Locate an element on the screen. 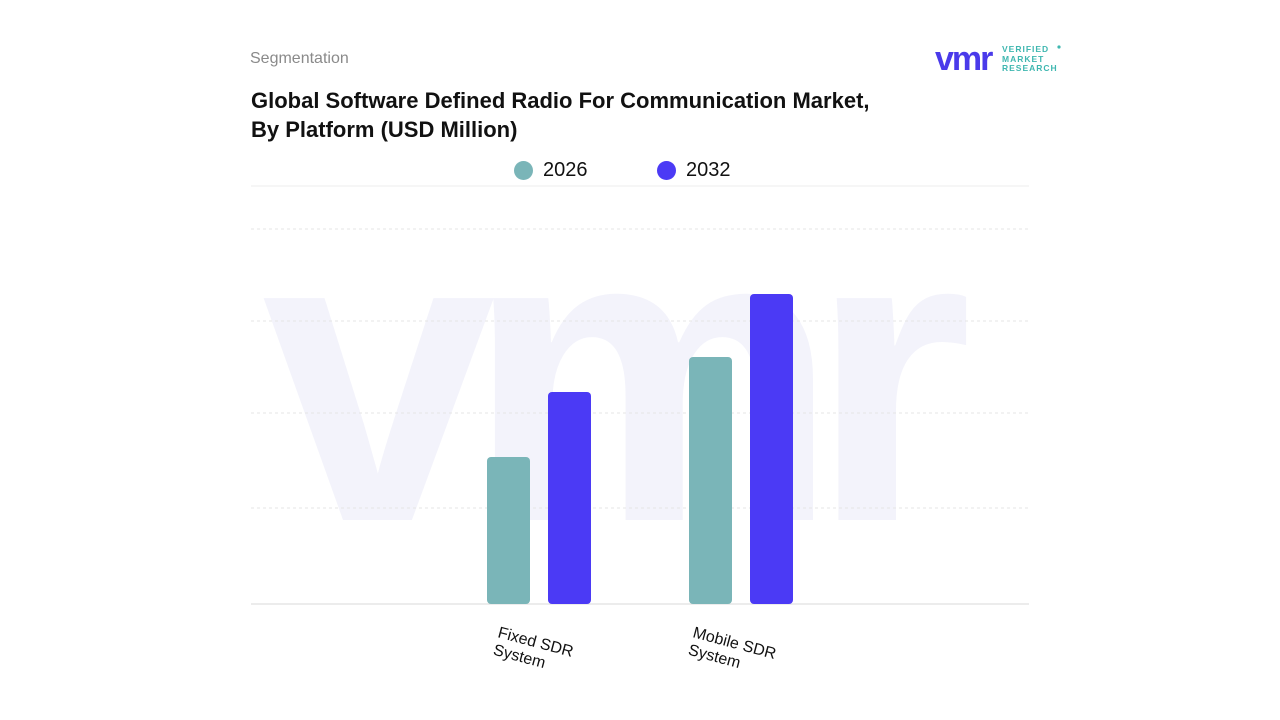 The image size is (1280, 720). legend-item-2032: 2032 is located at coordinates (694, 170).